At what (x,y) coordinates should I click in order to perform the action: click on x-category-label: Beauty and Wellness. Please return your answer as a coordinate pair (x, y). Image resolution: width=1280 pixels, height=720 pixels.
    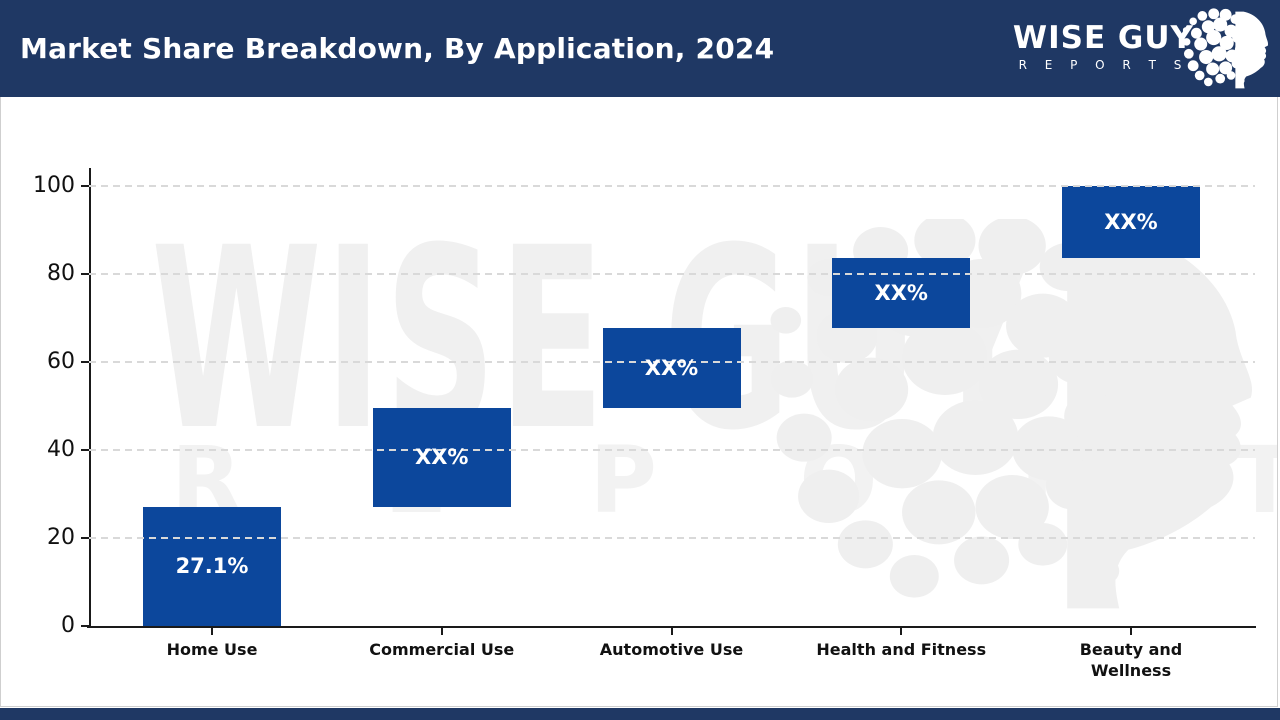
    Looking at the image, I should click on (1131, 660).